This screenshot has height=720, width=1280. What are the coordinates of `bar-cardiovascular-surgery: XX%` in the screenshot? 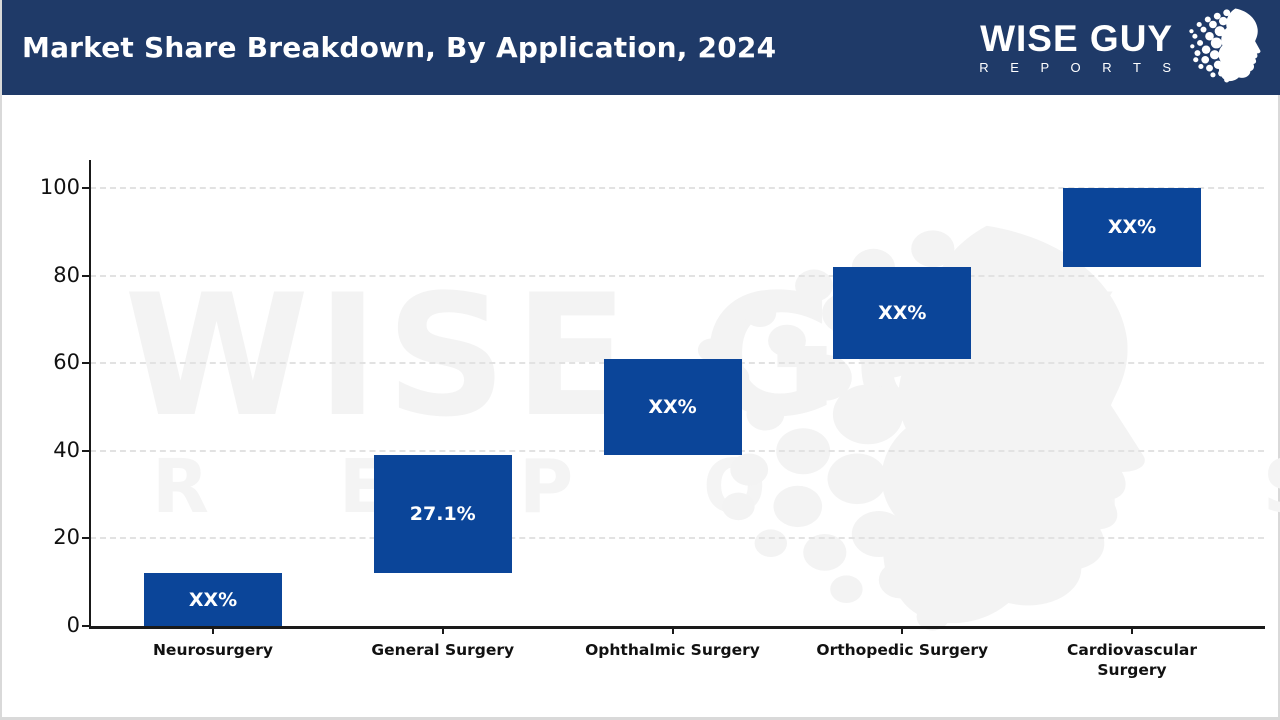 It's located at (1132, 227).